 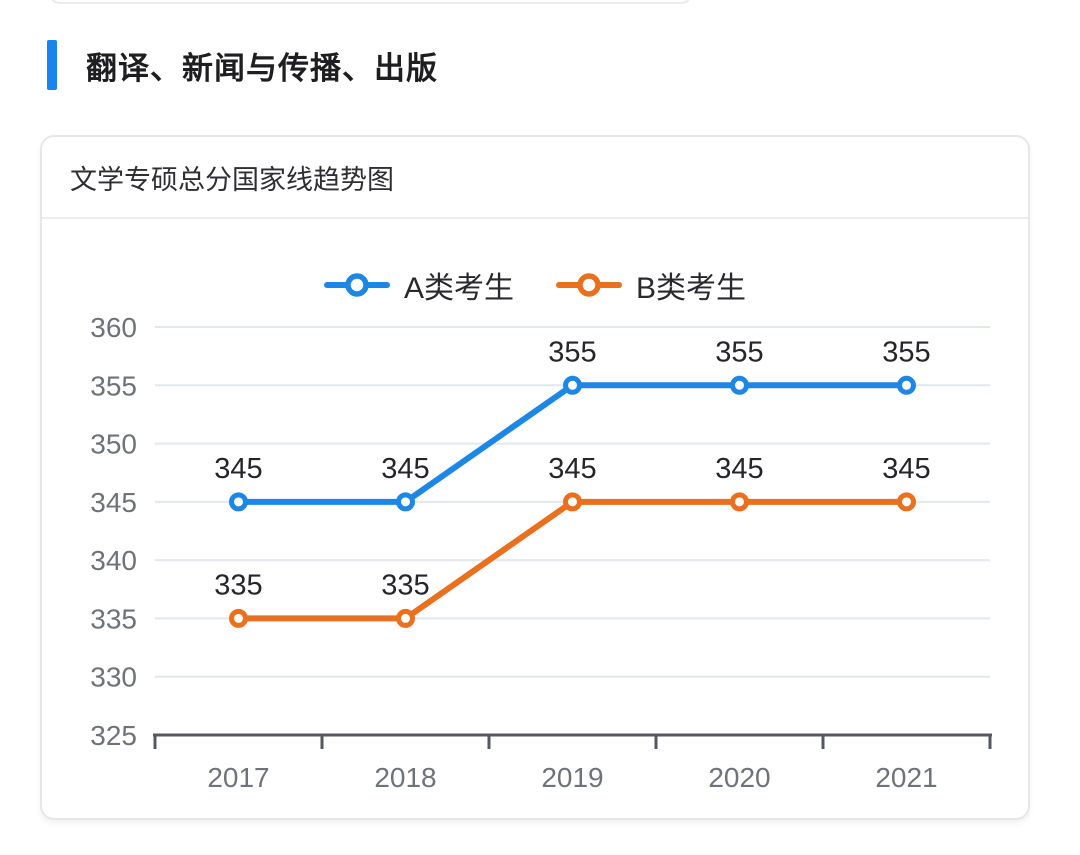 I want to click on chart-card-title: 文学专硕总分国家线趋势图, so click(x=232, y=179).